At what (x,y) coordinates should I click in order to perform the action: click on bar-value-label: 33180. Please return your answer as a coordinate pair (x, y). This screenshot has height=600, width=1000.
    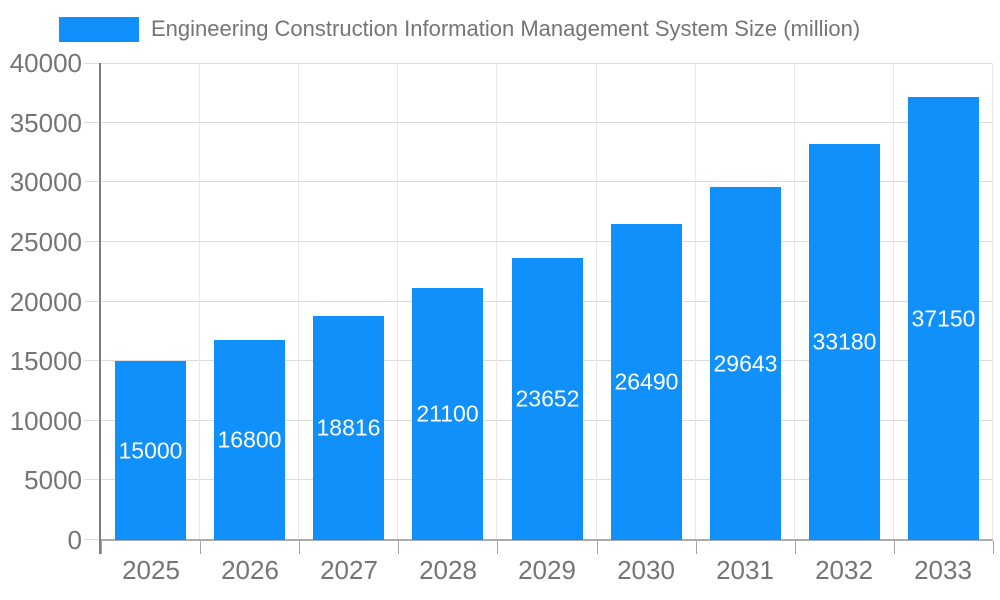
    Looking at the image, I should click on (844, 341).